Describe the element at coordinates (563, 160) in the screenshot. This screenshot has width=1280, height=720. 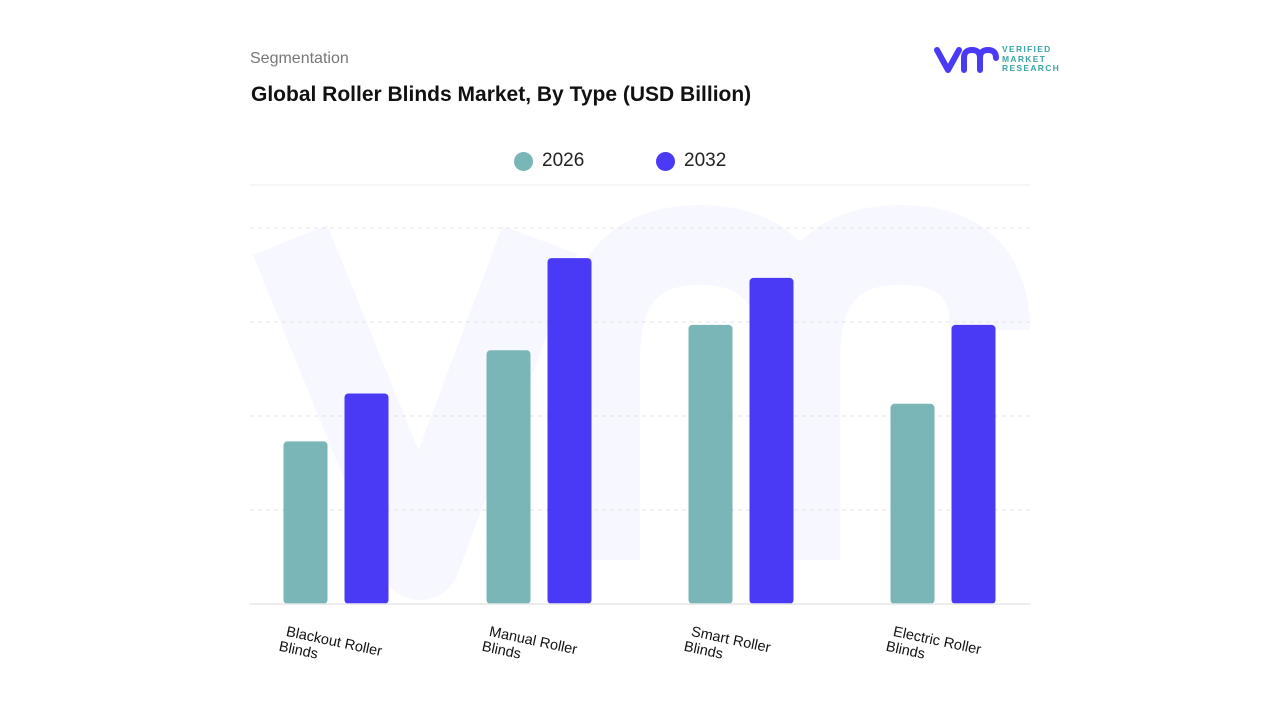
I see `legend-label: 2026` at that location.